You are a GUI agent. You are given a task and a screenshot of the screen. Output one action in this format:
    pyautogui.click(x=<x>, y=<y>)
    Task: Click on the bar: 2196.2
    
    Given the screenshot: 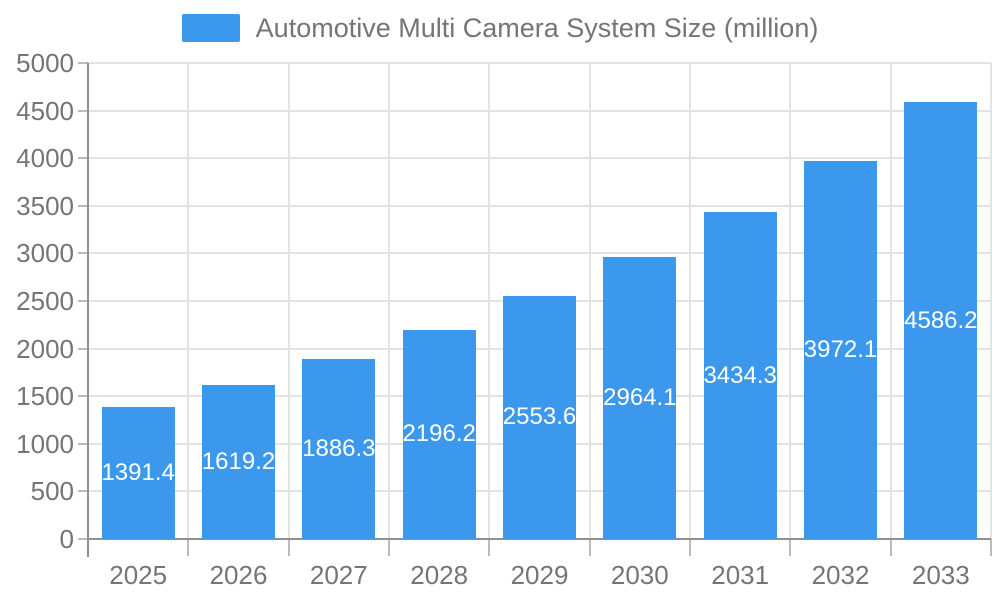 What is the action you would take?
    pyautogui.click(x=439, y=434)
    